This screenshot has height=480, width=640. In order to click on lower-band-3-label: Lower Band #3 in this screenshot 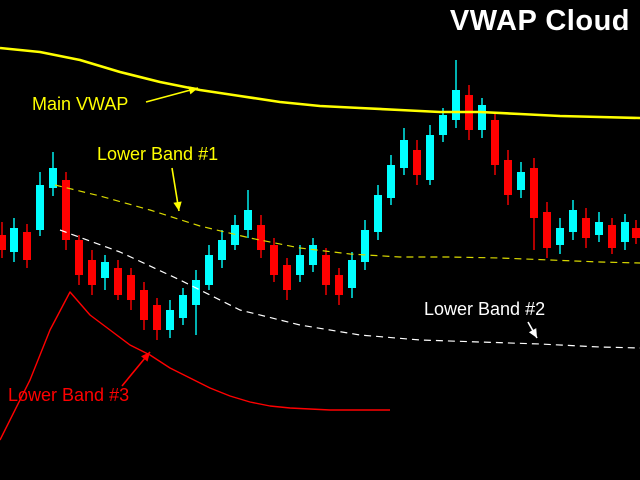, I will do `click(69, 395)`.